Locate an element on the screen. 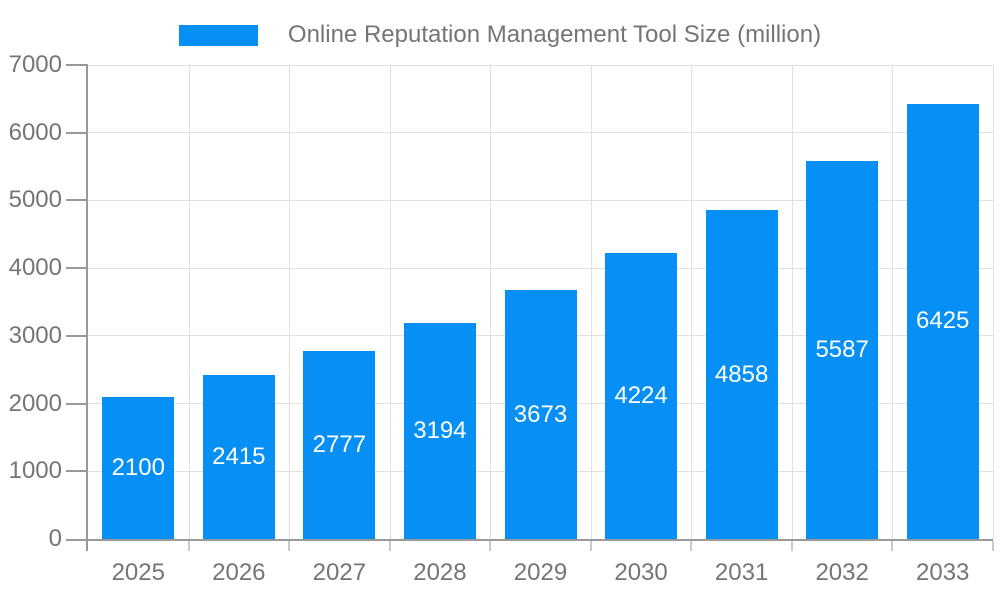 This screenshot has width=1000, height=600. x-axis-line is located at coordinates (529, 540).